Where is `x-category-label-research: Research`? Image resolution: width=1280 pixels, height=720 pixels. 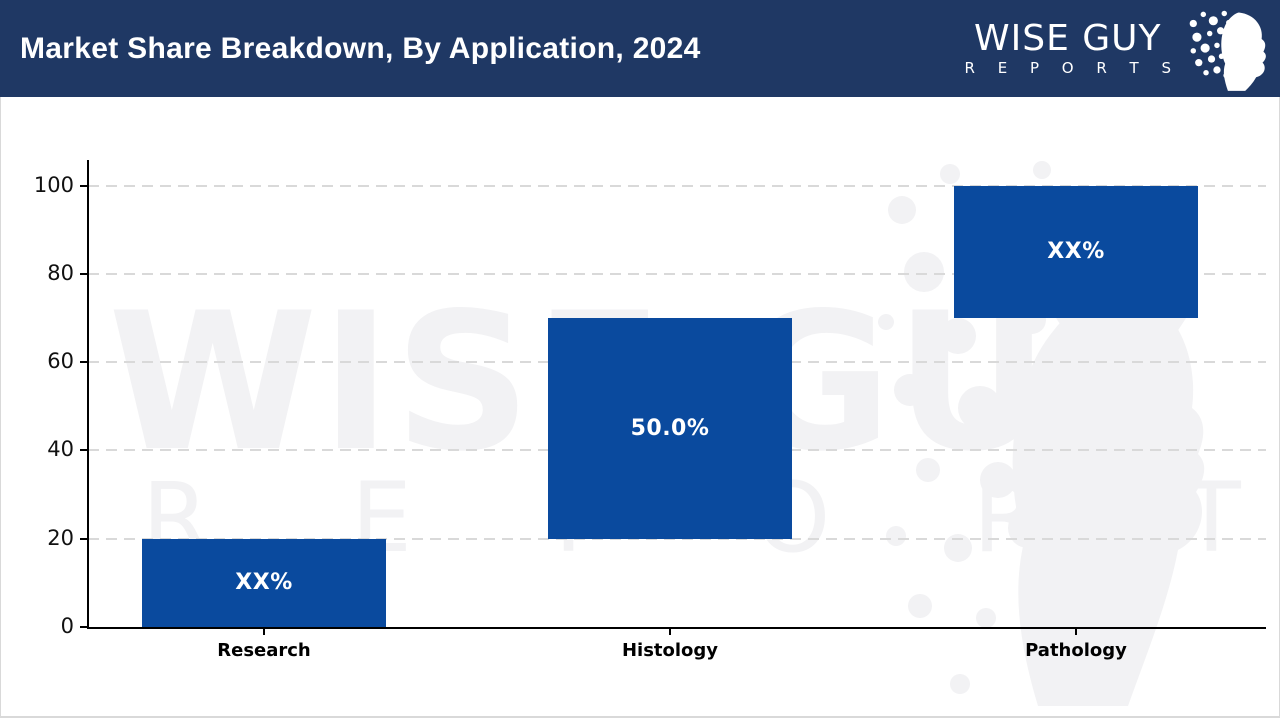 x-category-label-research: Research is located at coordinates (264, 650).